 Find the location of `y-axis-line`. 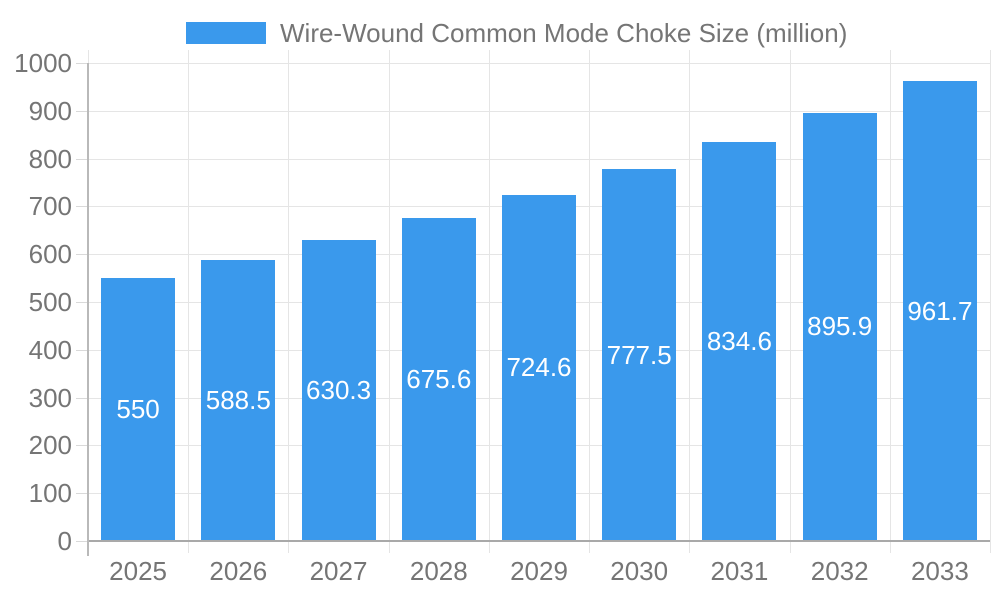

y-axis-line is located at coordinates (88, 309).